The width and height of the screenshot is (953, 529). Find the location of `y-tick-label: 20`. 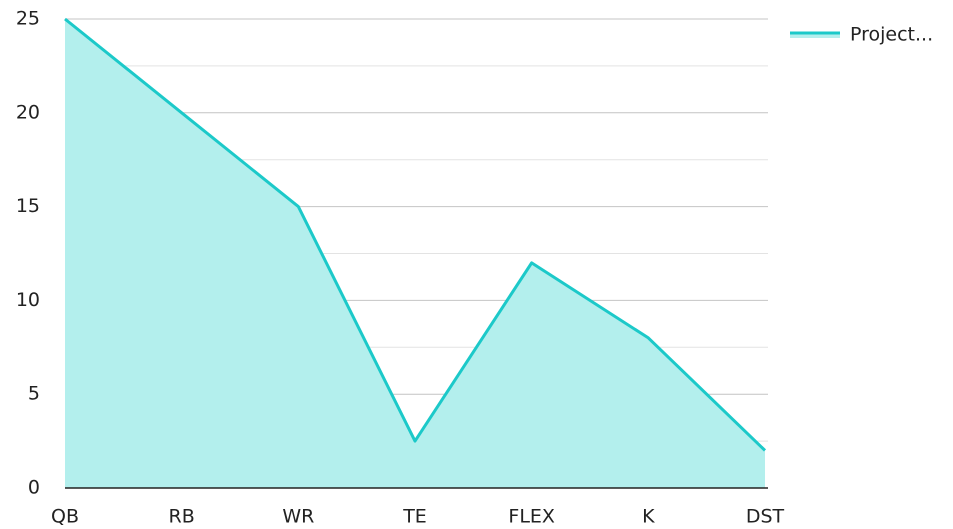

y-tick-label: 20 is located at coordinates (28, 112).